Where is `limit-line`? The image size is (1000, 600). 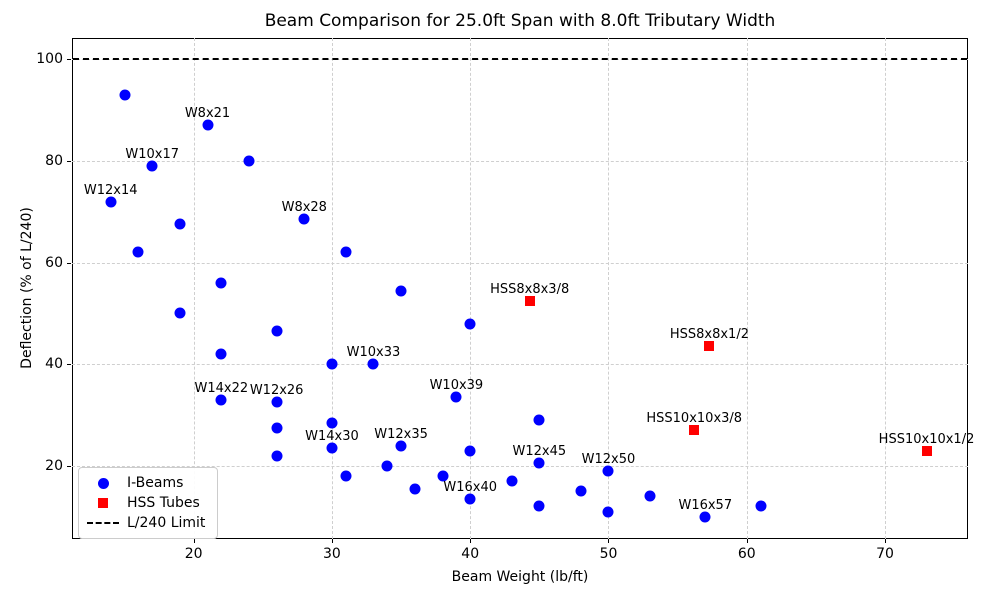 limit-line is located at coordinates (520, 59).